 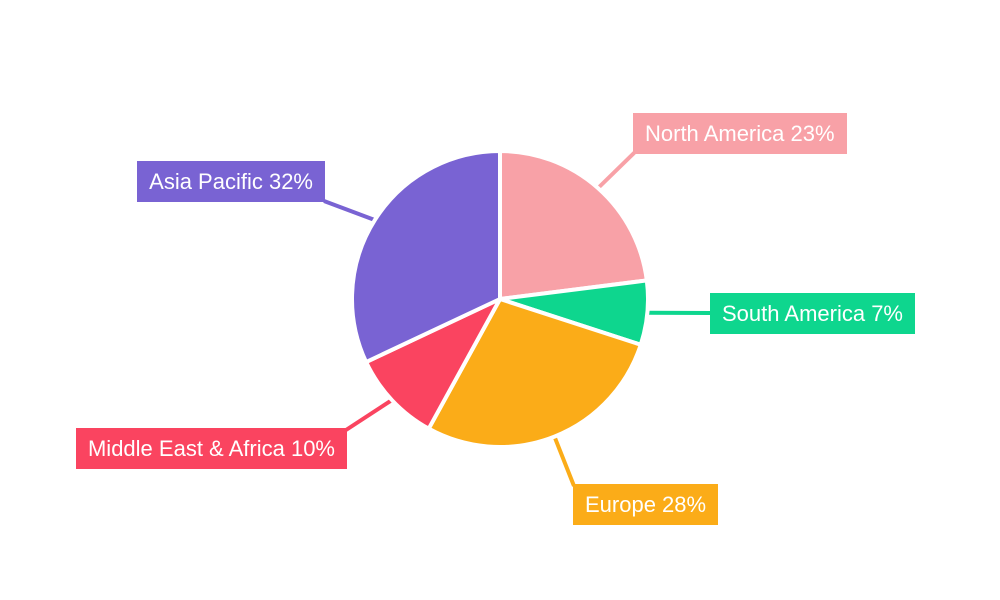 What do you see at coordinates (350, 211) in the screenshot?
I see `leader-line-asia-pacific` at bounding box center [350, 211].